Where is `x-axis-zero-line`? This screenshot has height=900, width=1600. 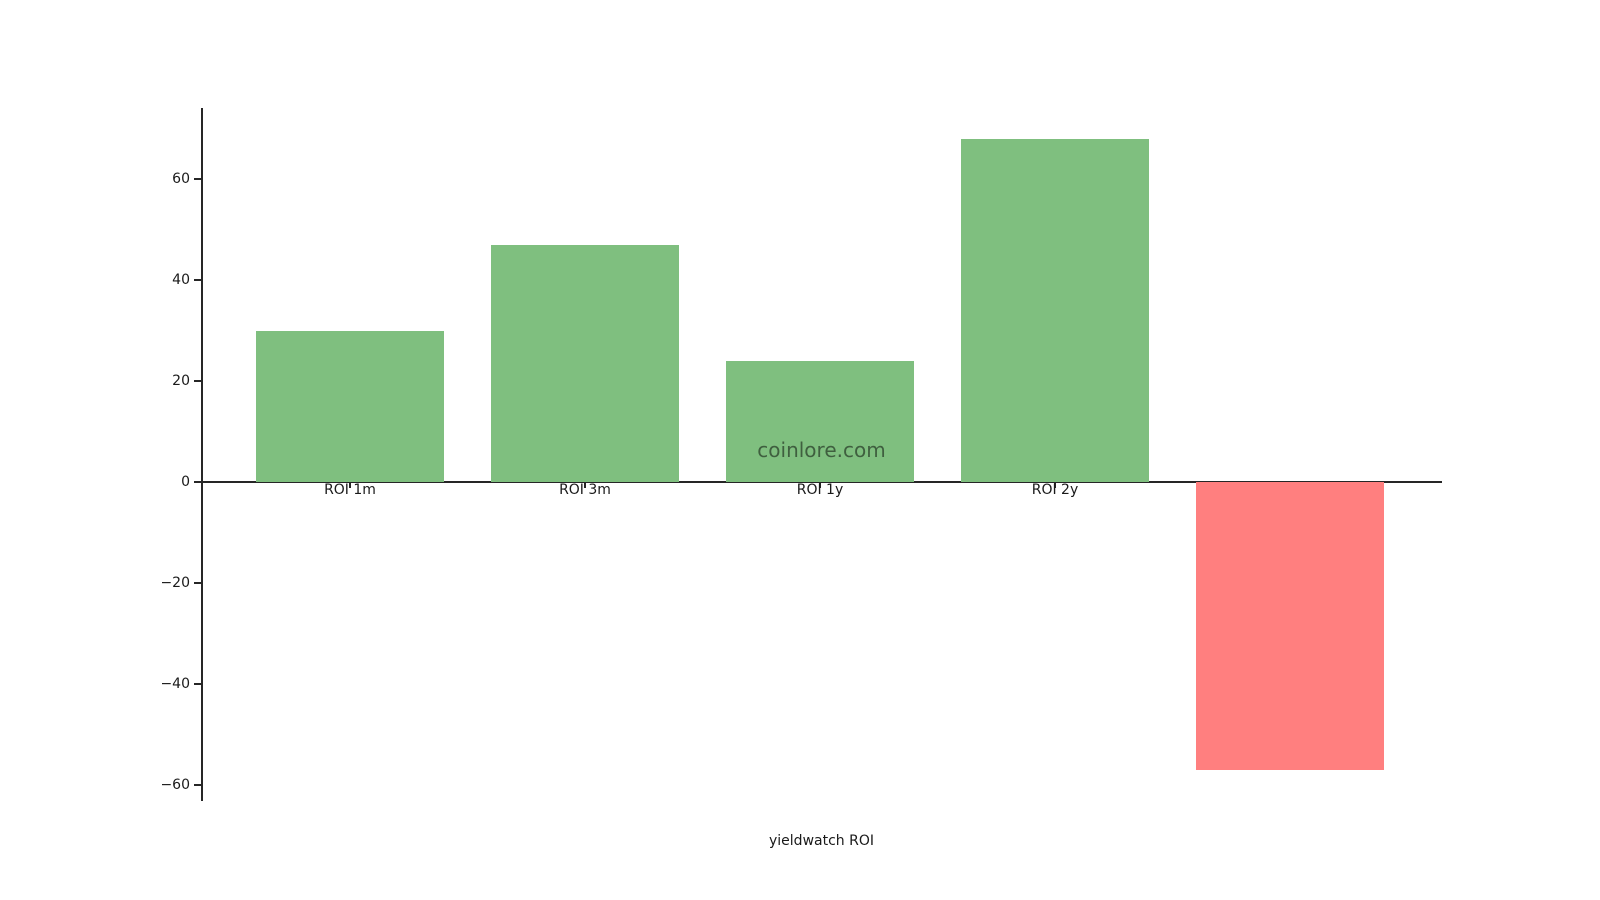 x-axis-zero-line is located at coordinates (821, 482).